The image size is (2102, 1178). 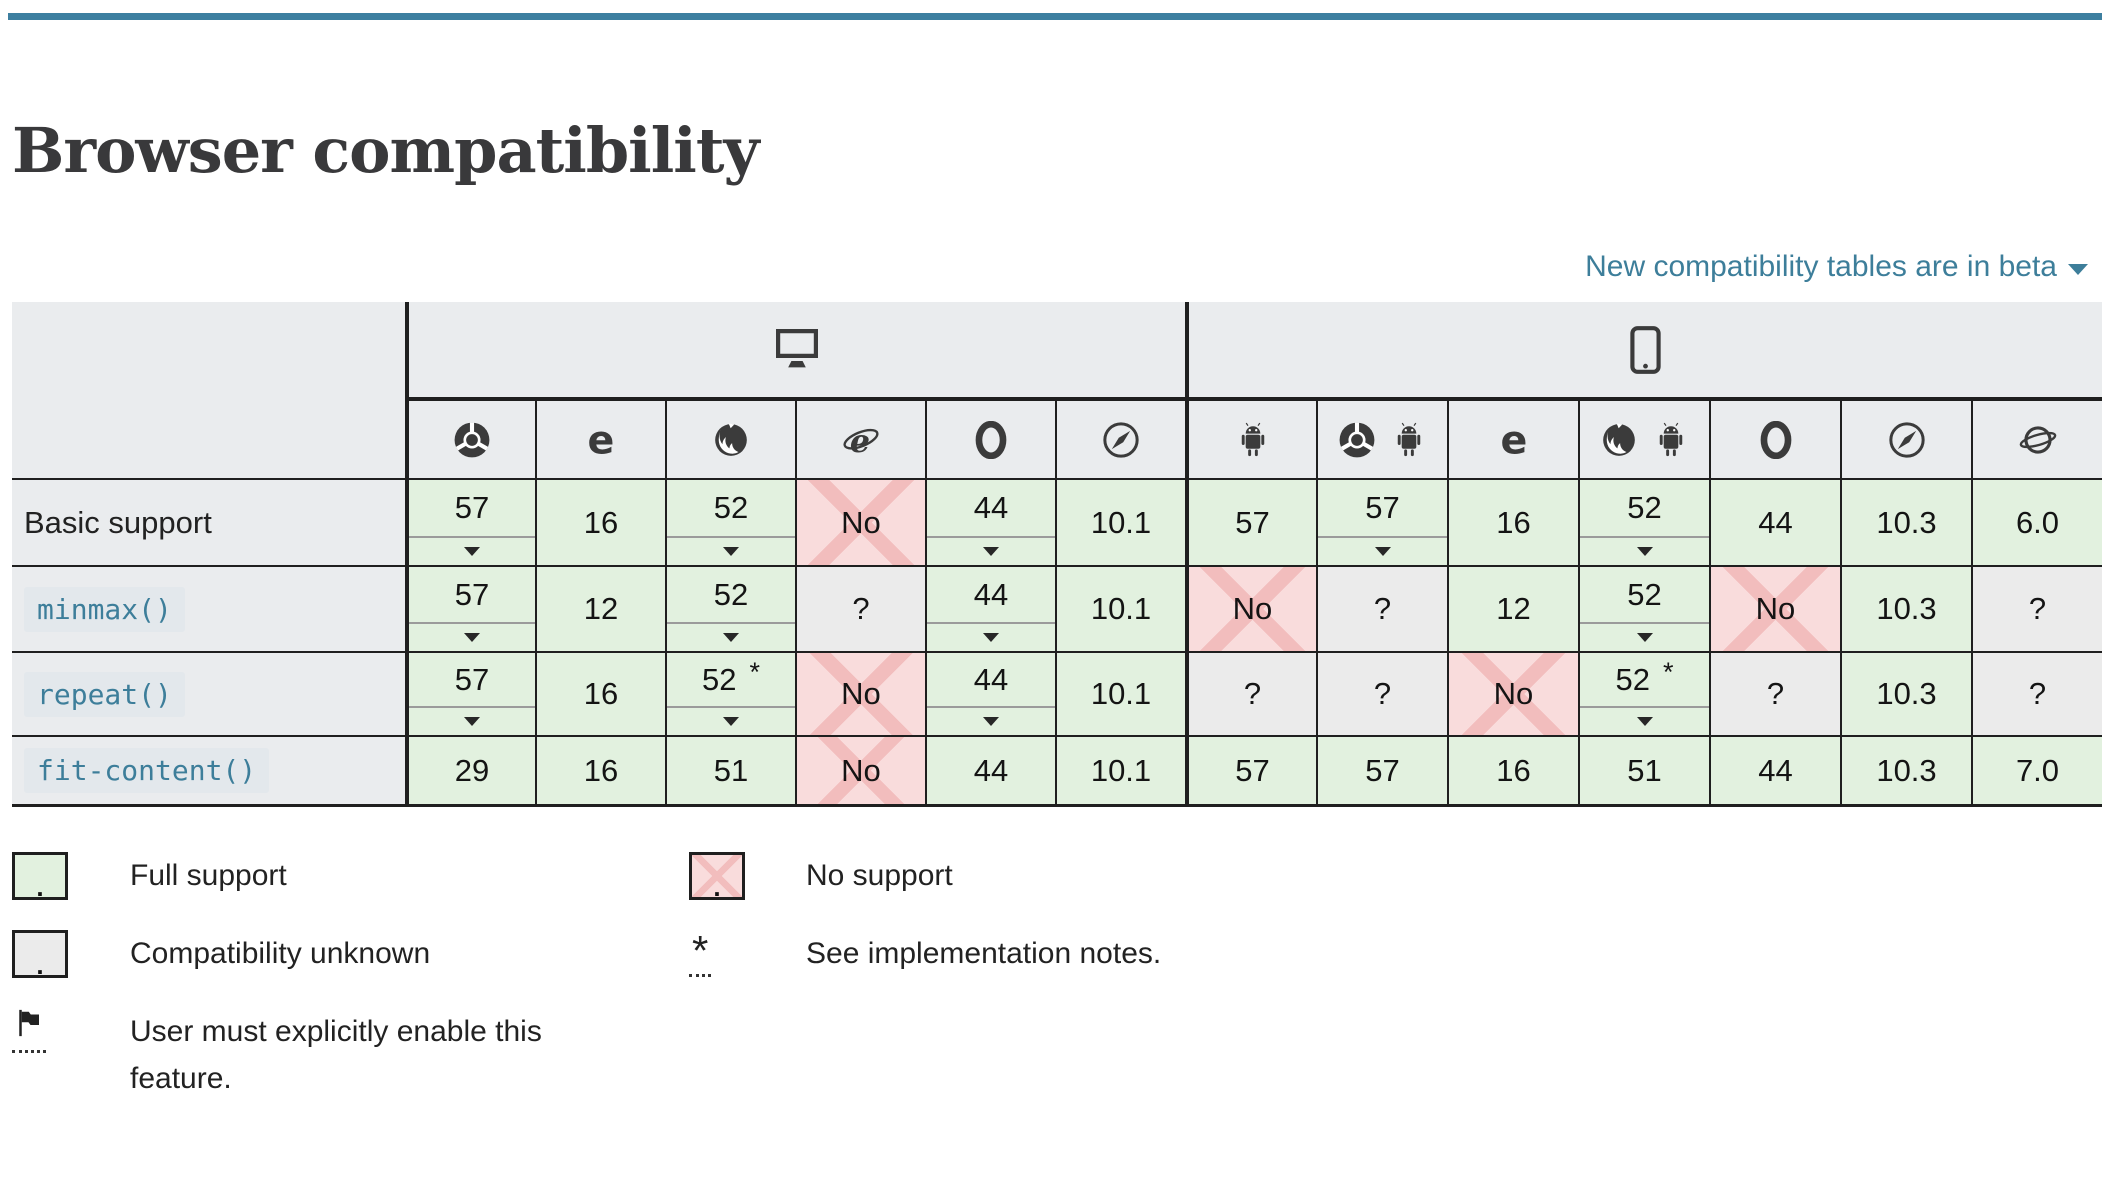 I want to click on support-cell-basic_support-opera: 44, so click(x=990, y=521).